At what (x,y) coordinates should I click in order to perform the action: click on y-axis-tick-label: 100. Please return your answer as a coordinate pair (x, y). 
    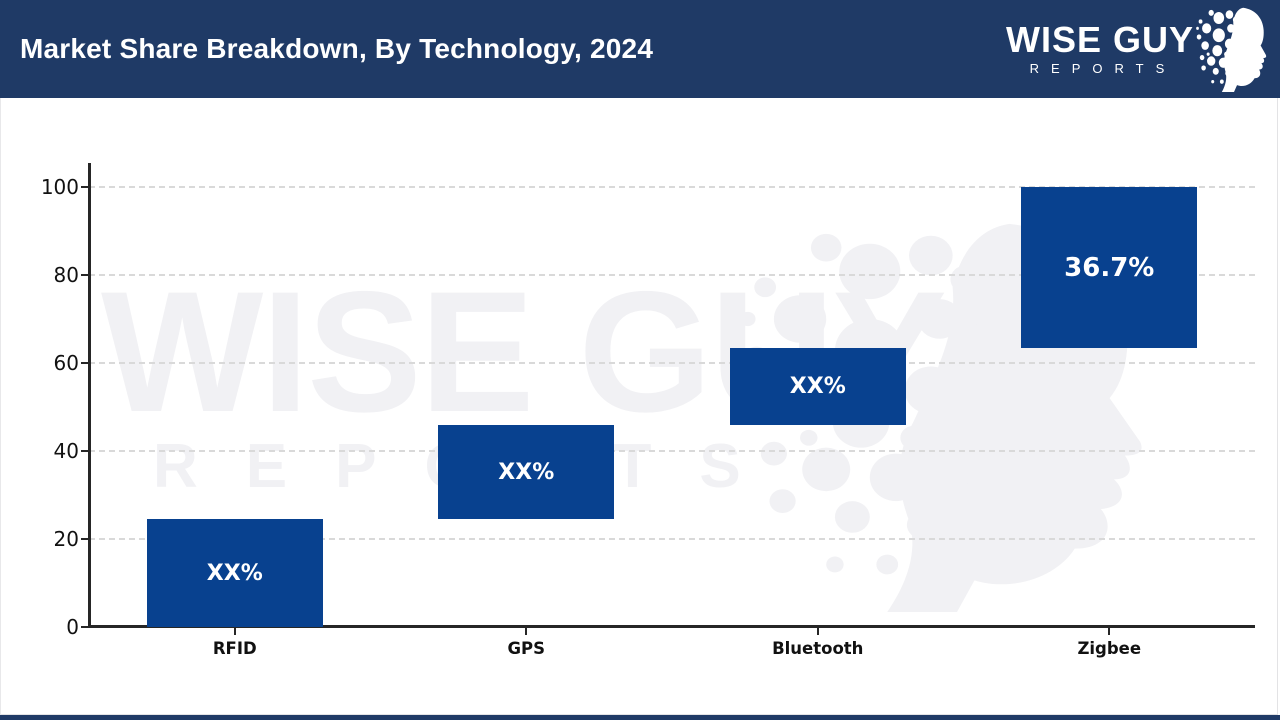
    Looking at the image, I should click on (59, 187).